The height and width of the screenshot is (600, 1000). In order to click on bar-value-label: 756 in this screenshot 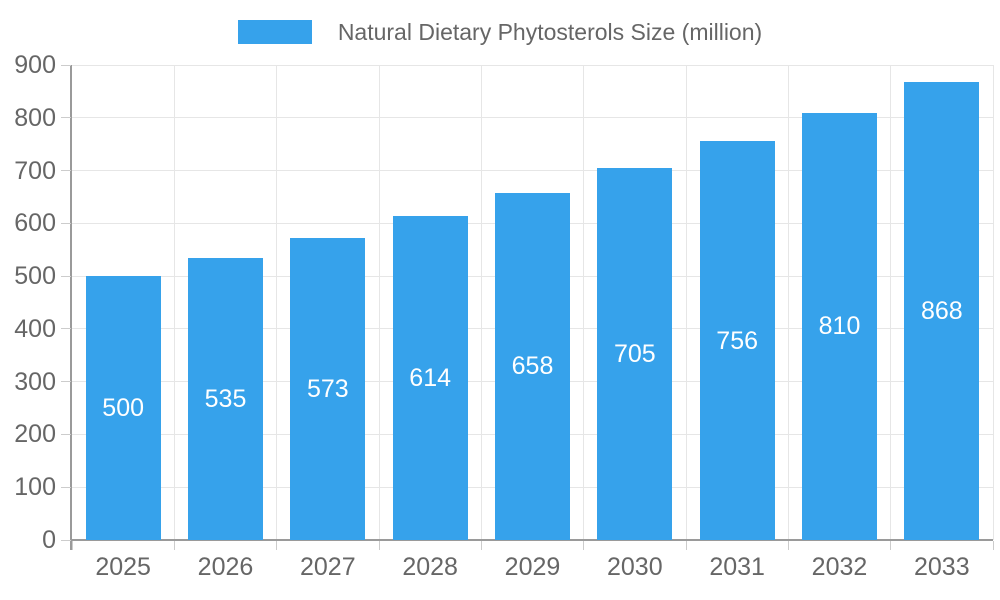, I will do `click(737, 340)`.